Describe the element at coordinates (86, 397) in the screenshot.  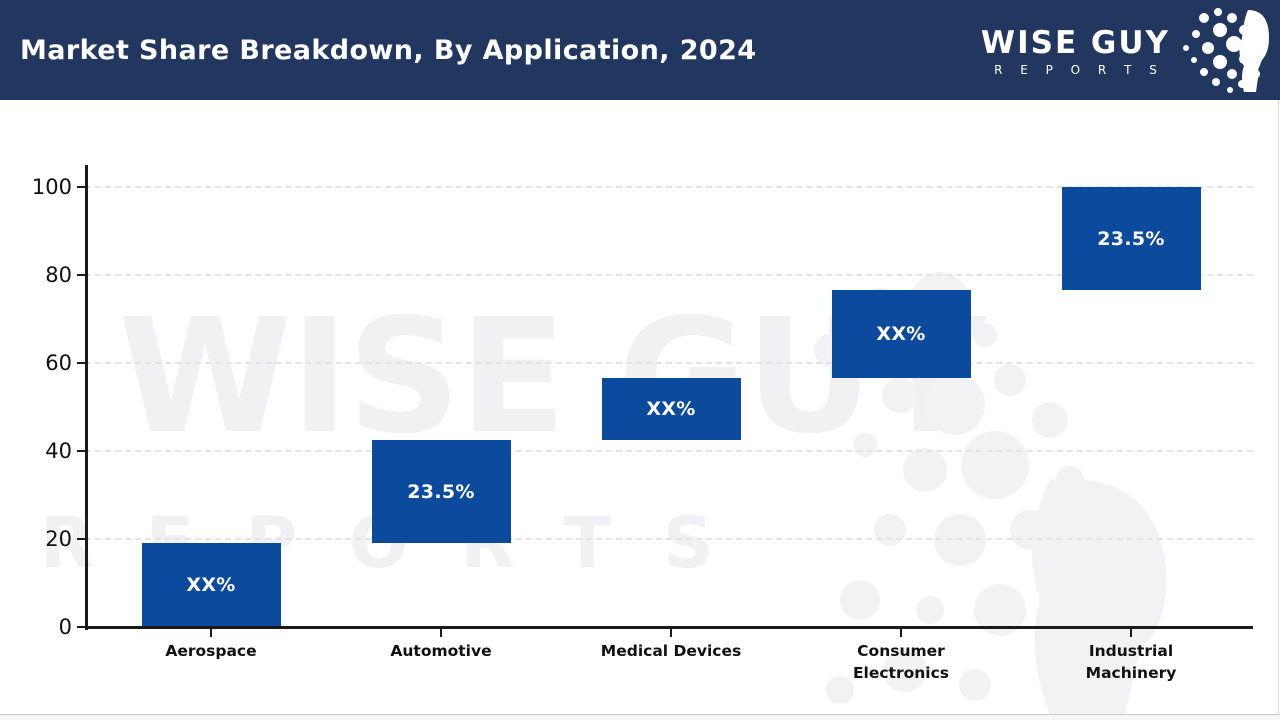
I see `y-axis-spine` at that location.